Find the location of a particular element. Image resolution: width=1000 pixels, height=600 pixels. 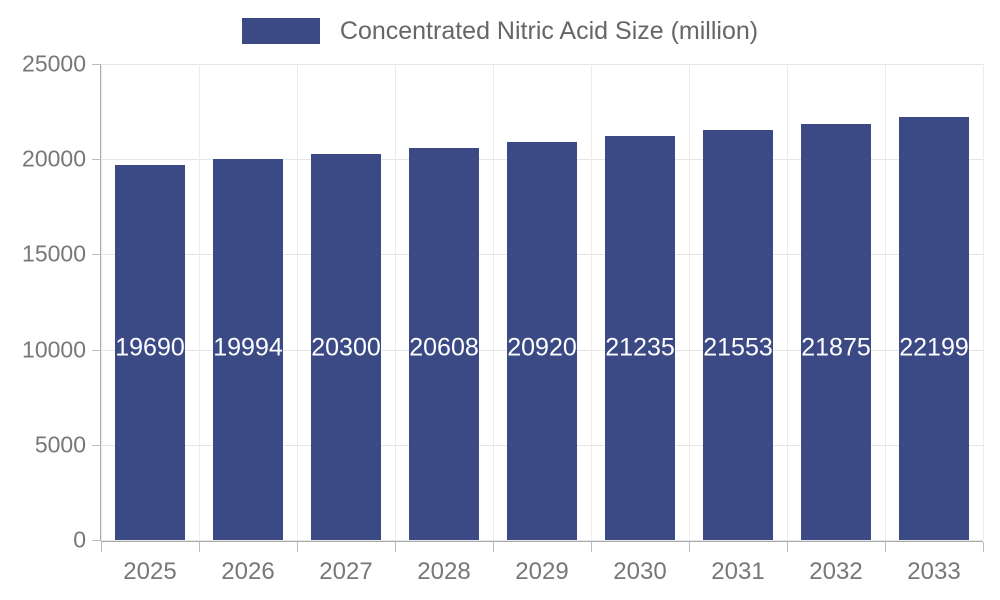

y-tick-label: 10000 is located at coordinates (54, 349).